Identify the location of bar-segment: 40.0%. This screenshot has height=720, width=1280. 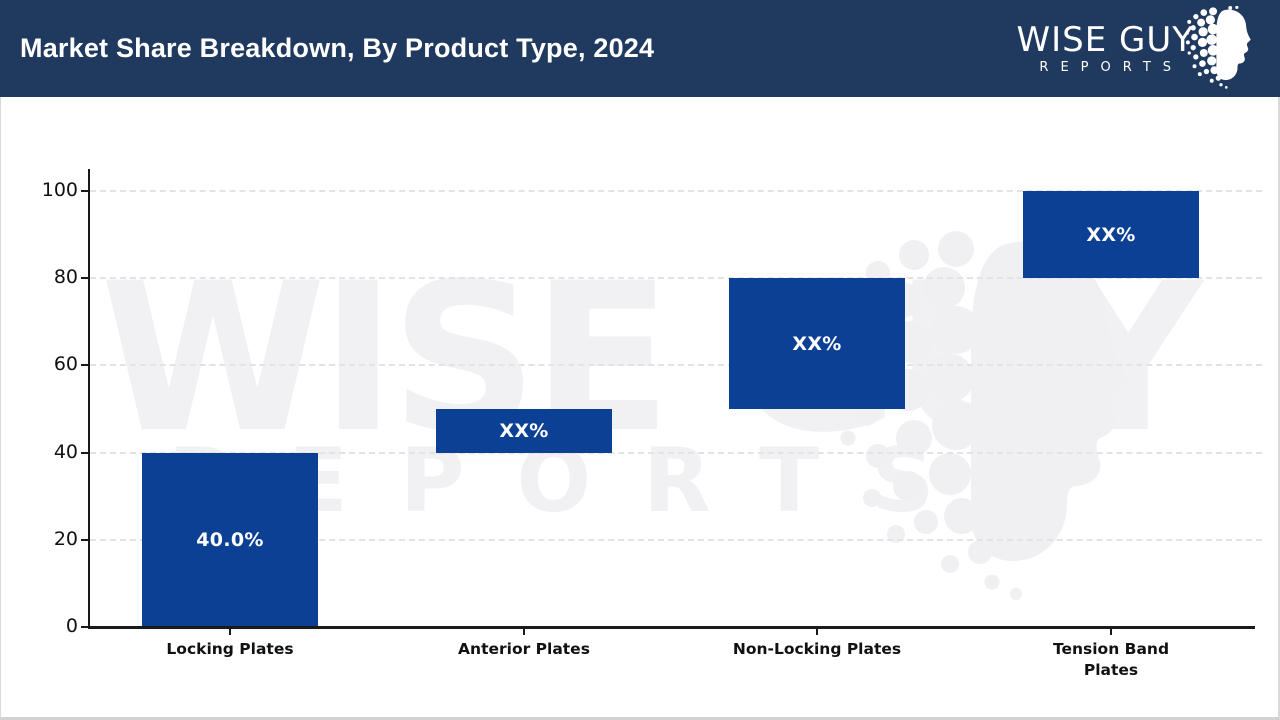
(230, 539).